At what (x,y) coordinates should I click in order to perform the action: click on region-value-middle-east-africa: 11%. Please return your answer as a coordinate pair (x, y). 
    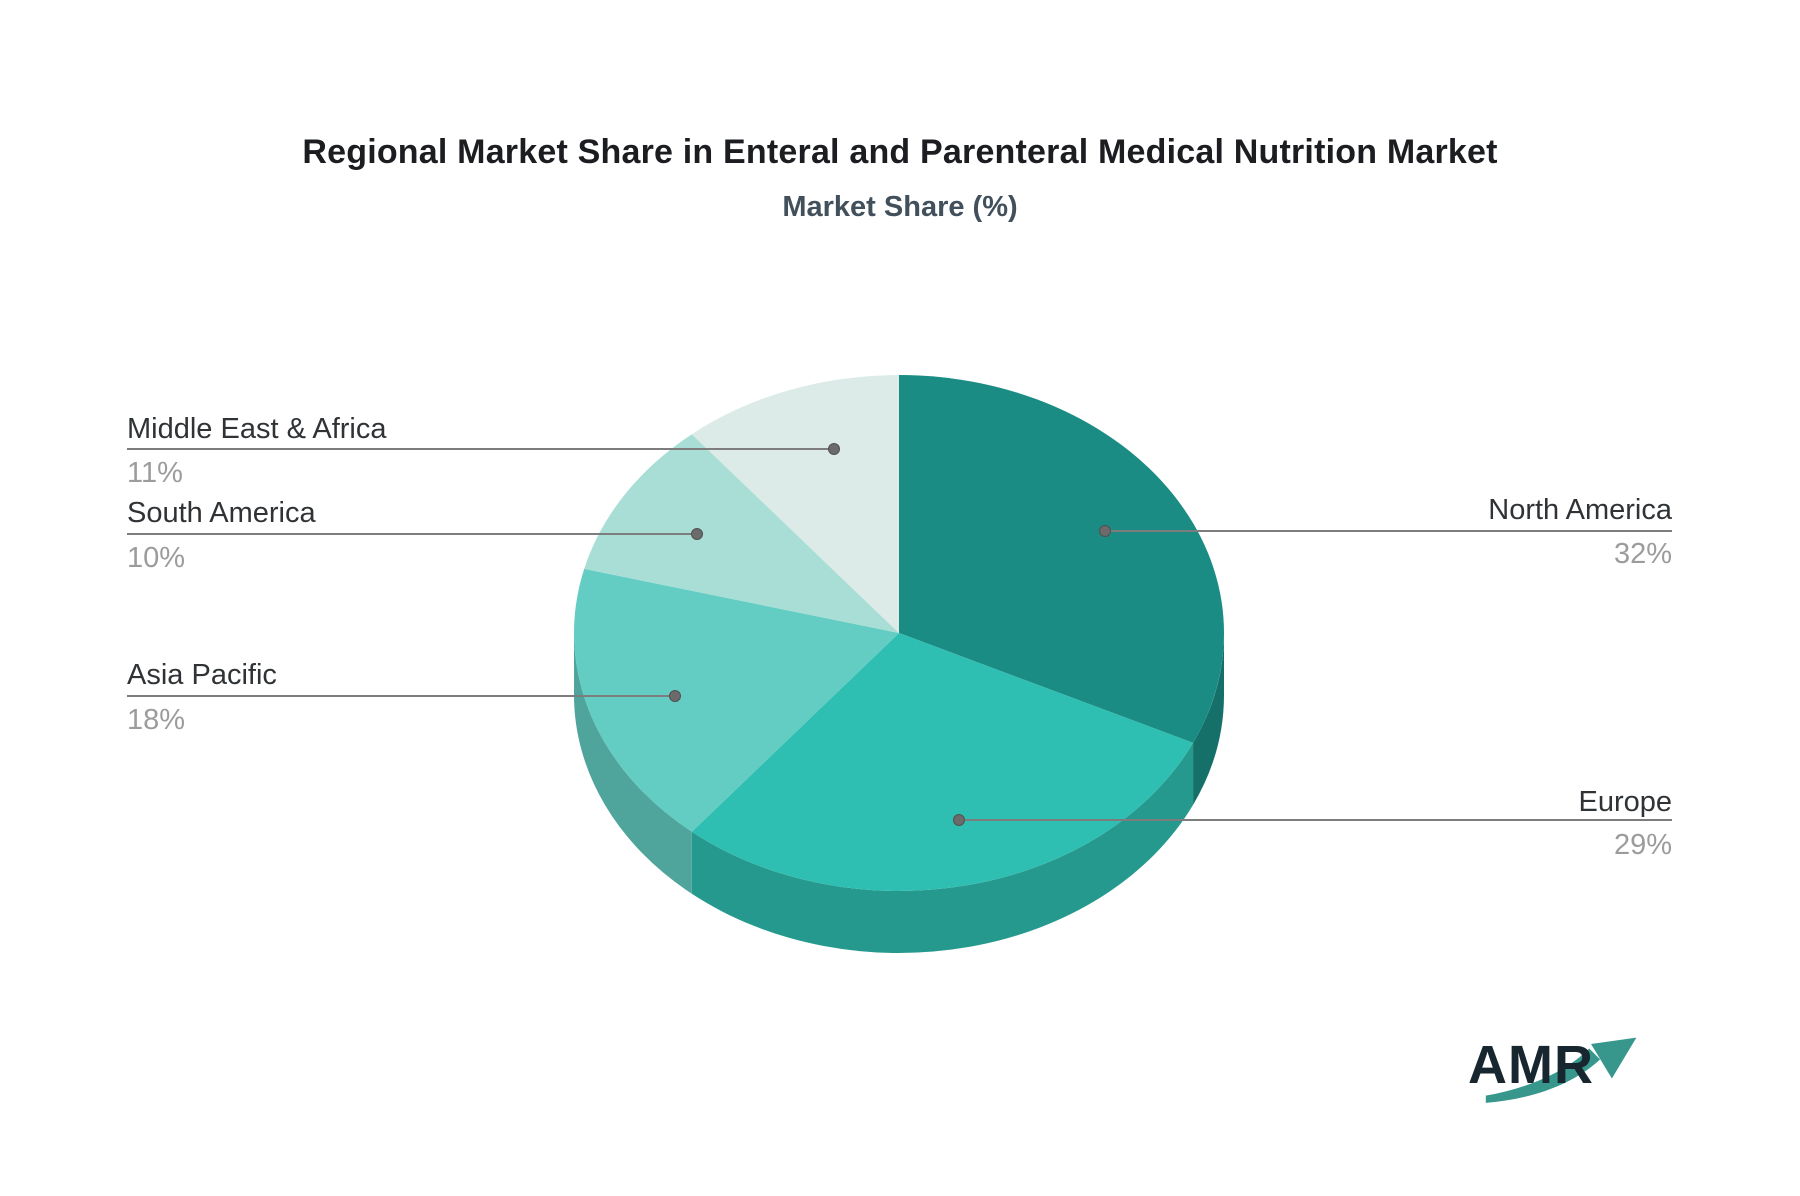
    Looking at the image, I should click on (155, 473).